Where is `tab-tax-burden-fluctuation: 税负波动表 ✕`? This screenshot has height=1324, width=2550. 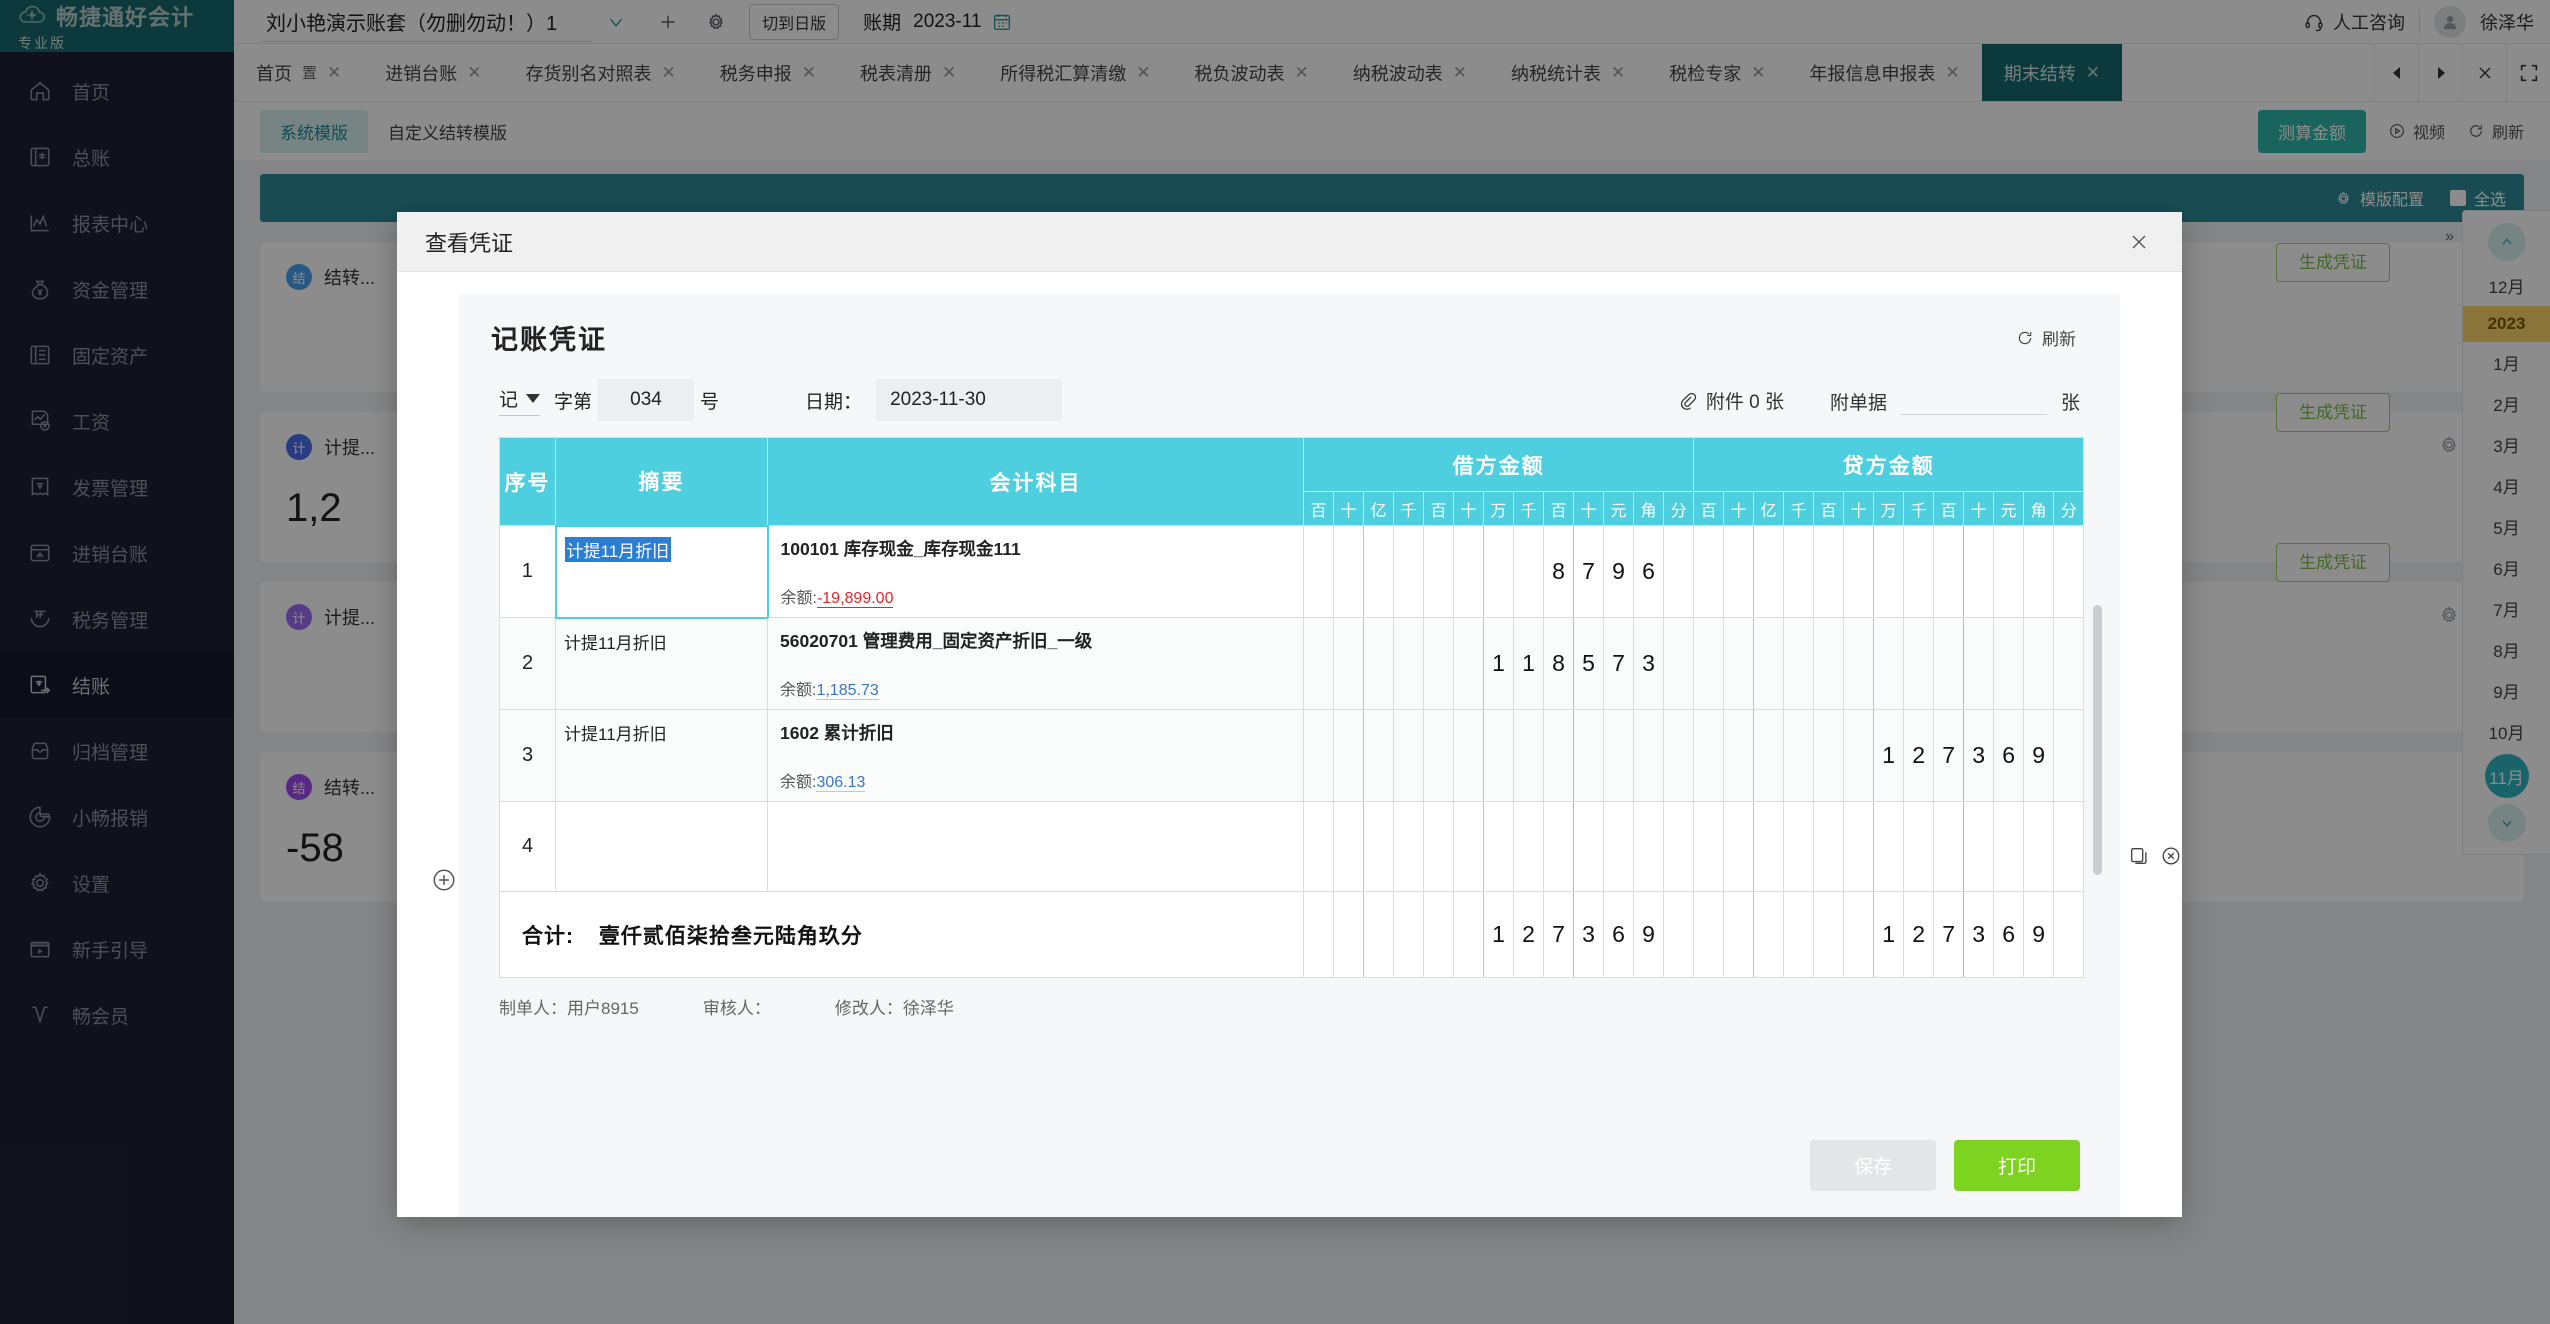
tab-tax-burden-fluctuation: 税负波动表 ✕ is located at coordinates (1252, 72).